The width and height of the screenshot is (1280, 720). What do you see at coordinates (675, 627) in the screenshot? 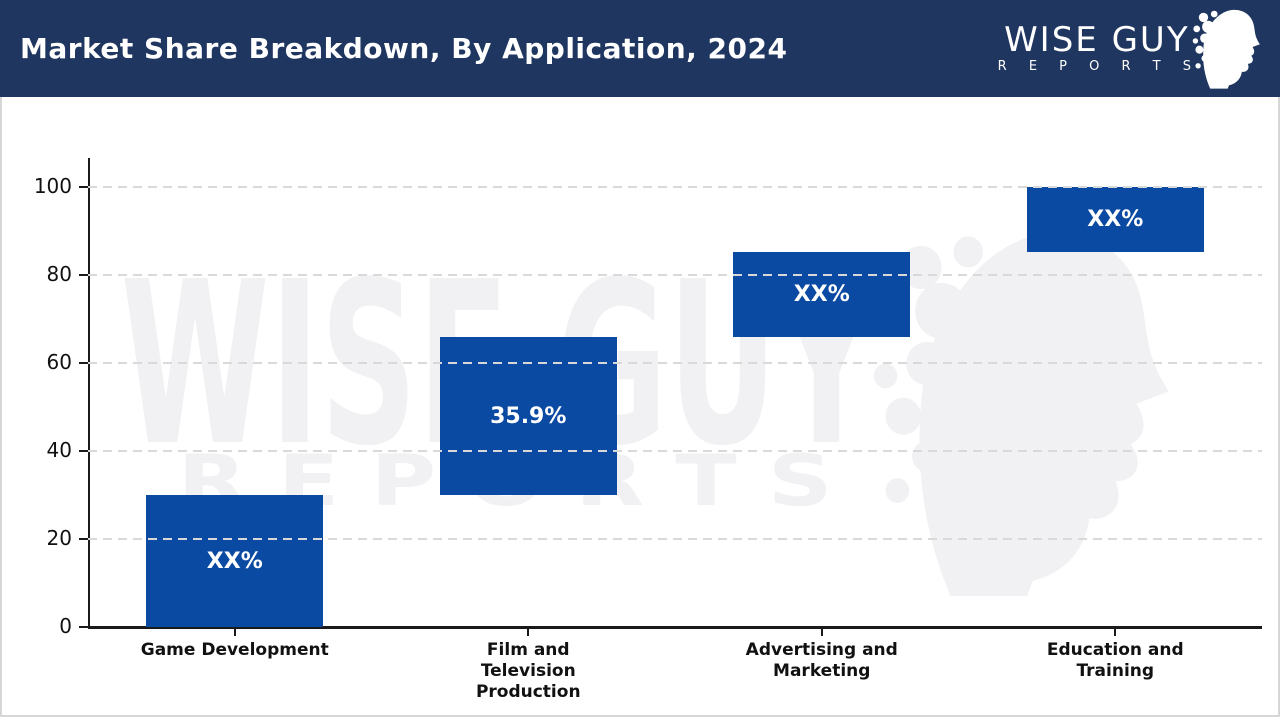
I see `x-axis-spine` at bounding box center [675, 627].